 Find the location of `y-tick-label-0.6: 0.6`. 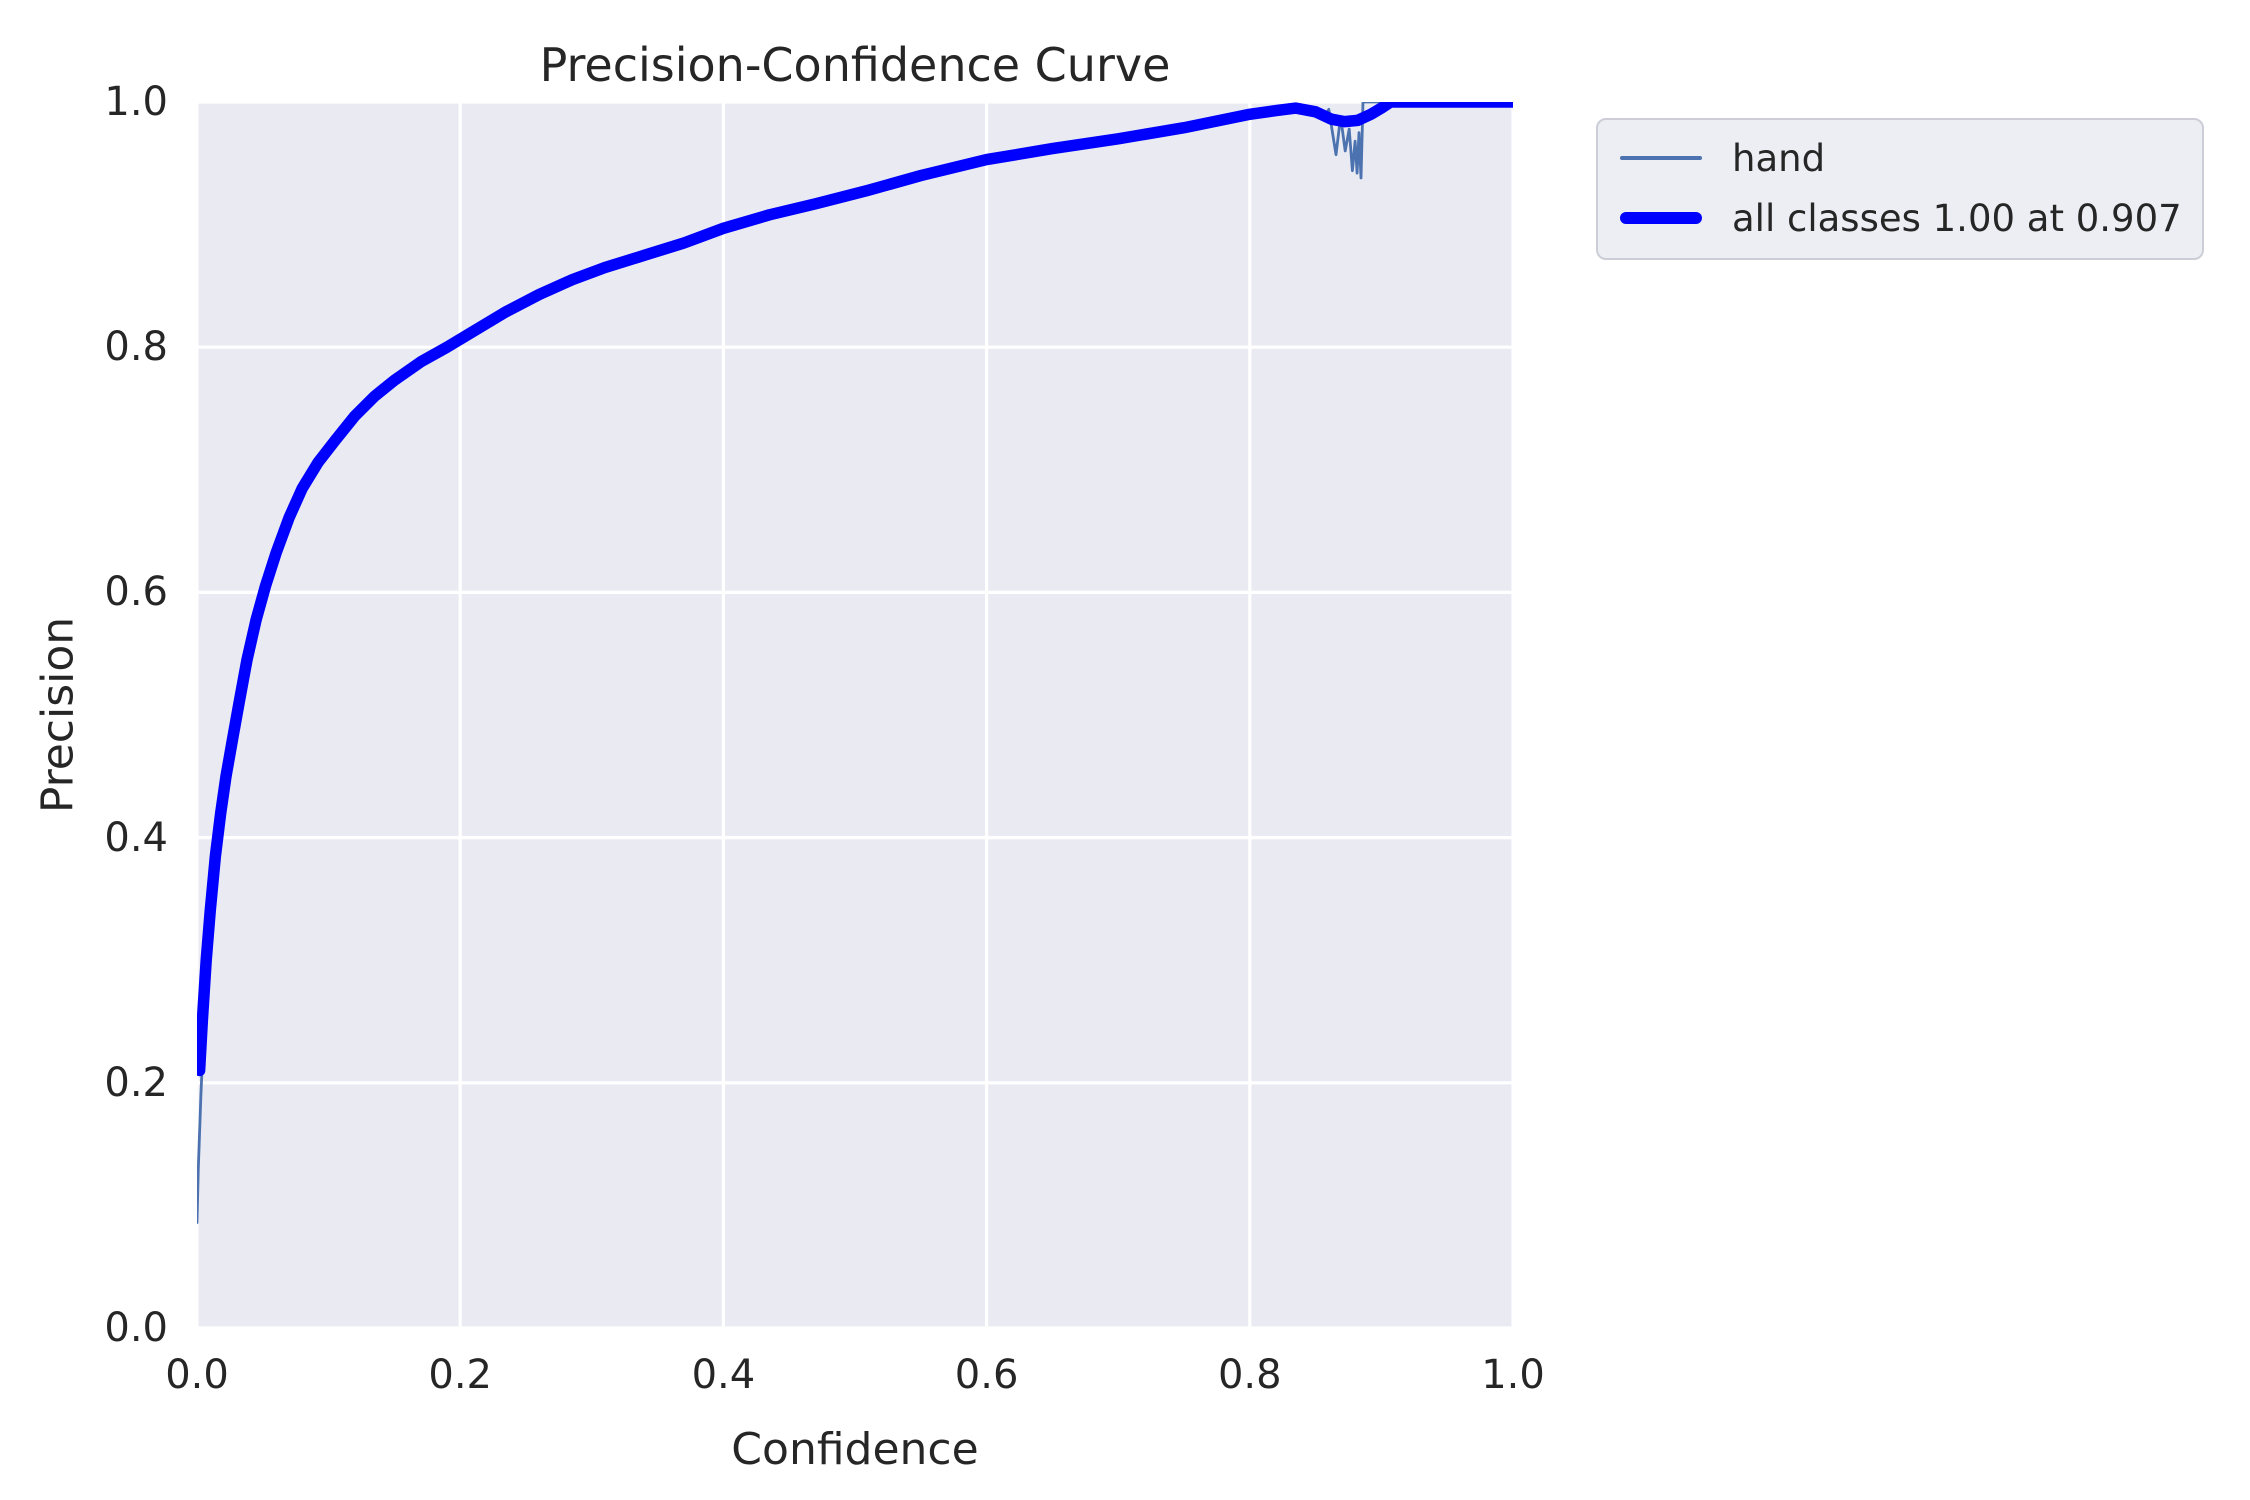

y-tick-label-0.6: 0.6 is located at coordinates (136, 592).